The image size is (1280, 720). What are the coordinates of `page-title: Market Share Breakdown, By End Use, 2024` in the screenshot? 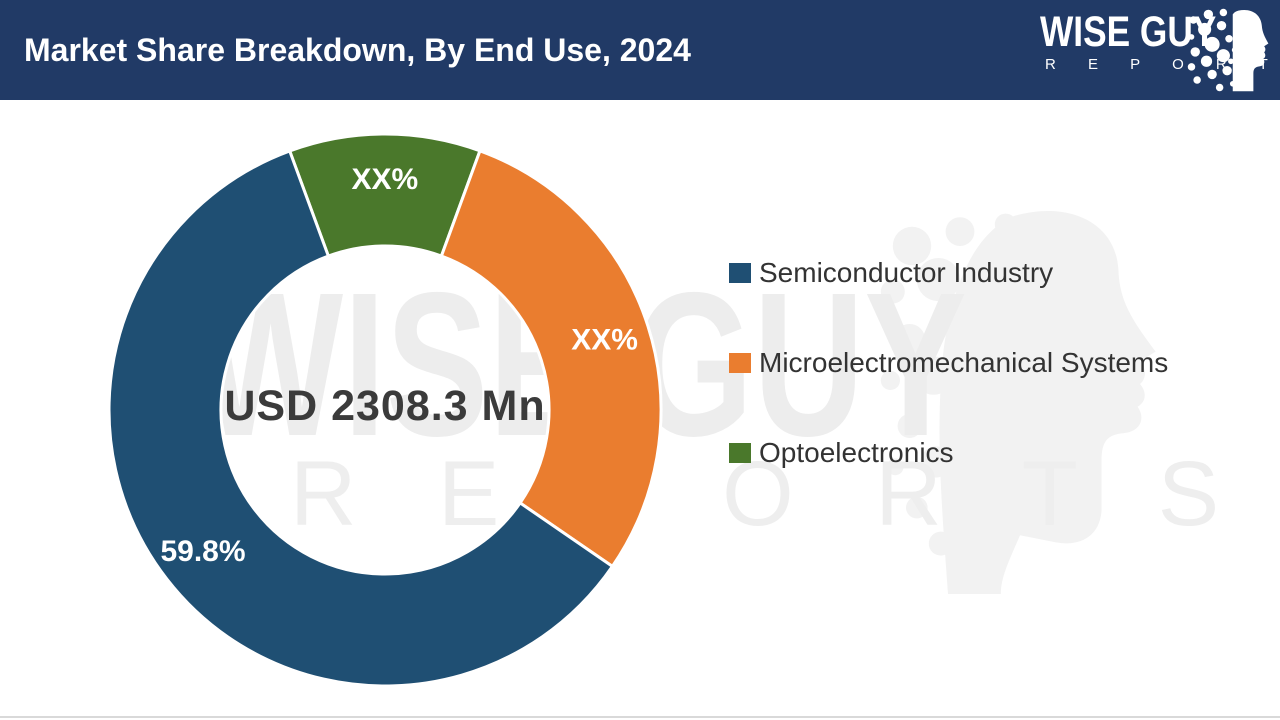 It's located at (357, 50).